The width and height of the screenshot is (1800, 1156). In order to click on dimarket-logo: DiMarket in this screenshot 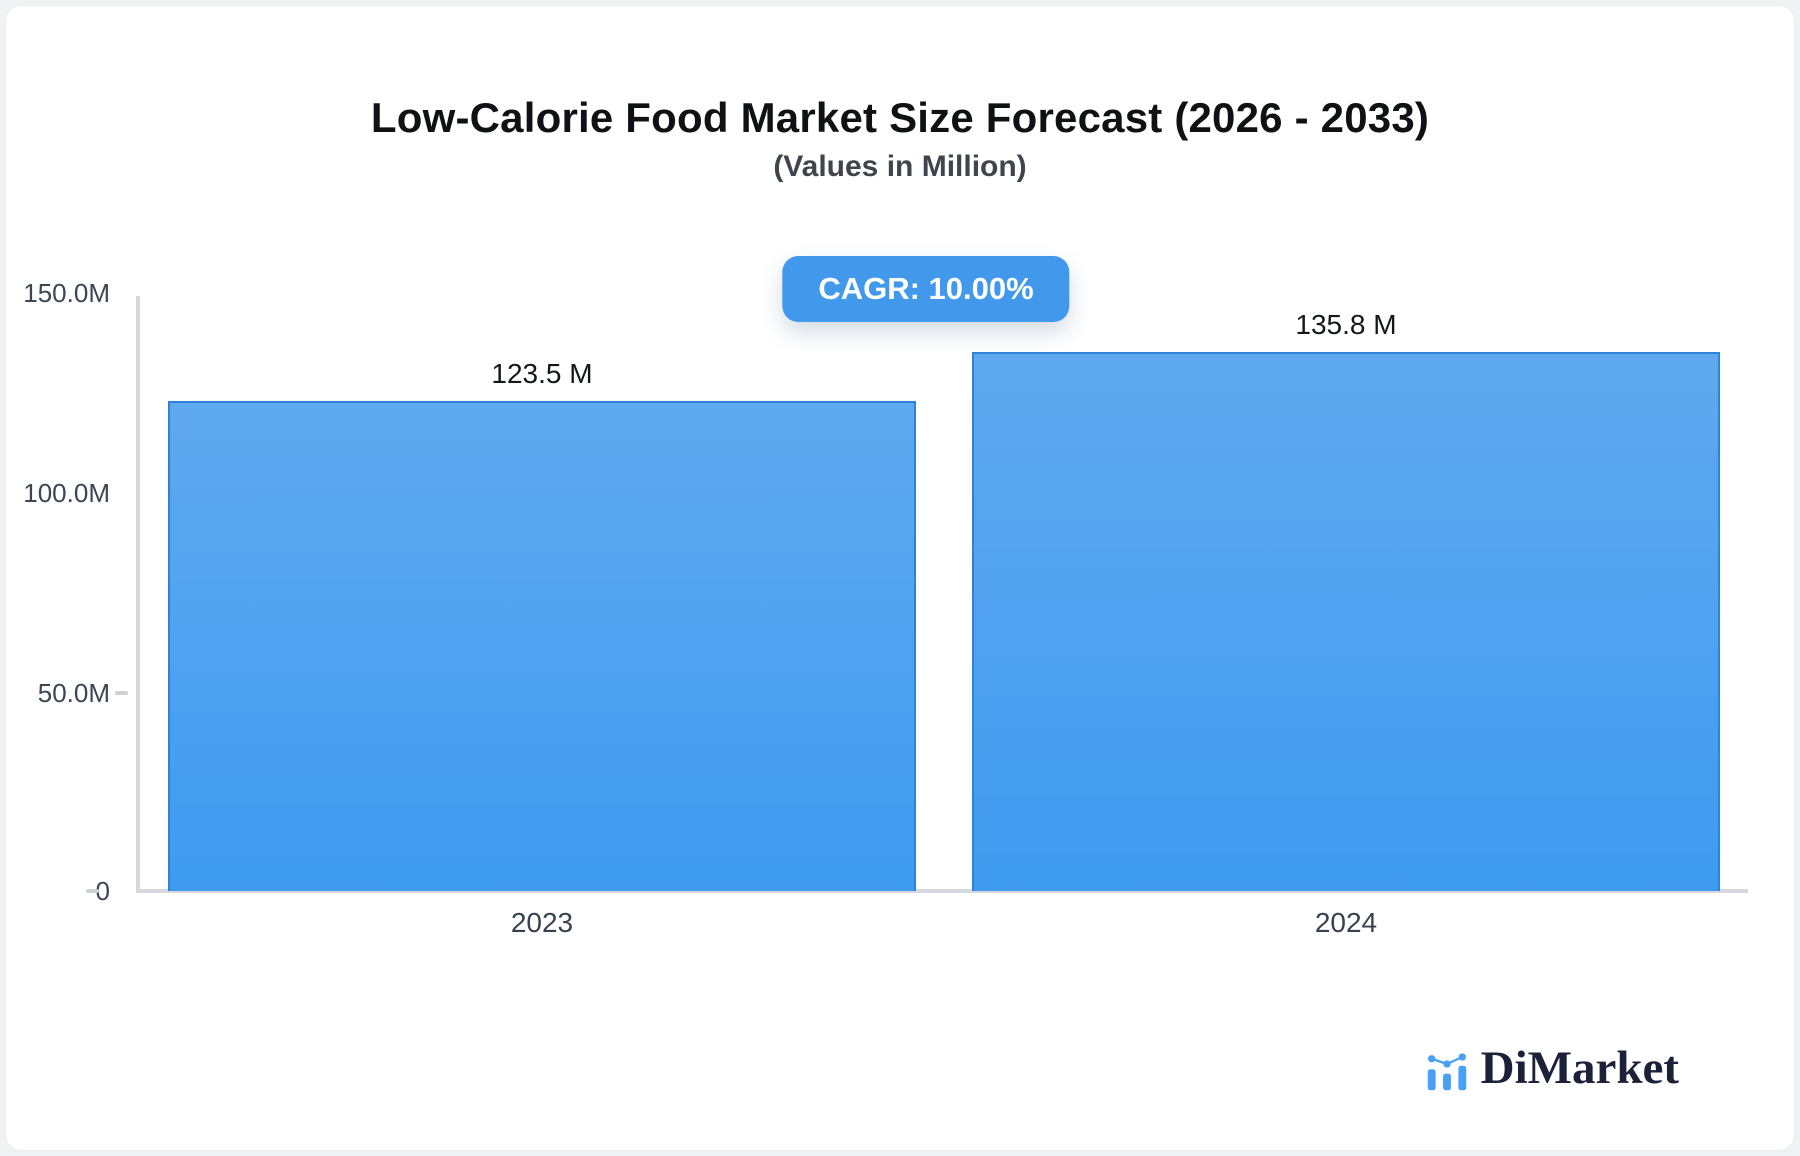, I will do `click(1552, 1068)`.